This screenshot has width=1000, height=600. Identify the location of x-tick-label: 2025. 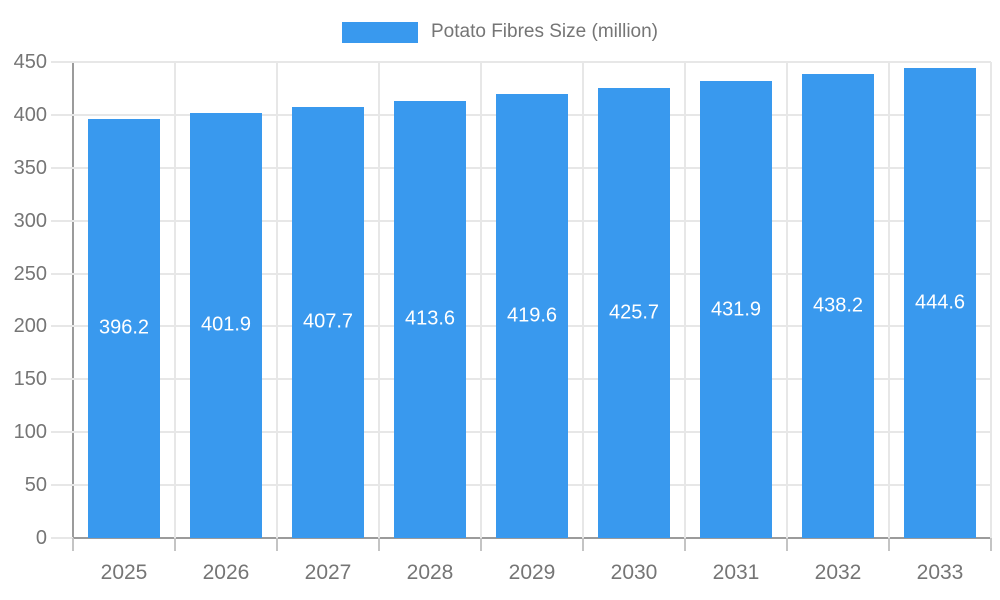
(124, 572).